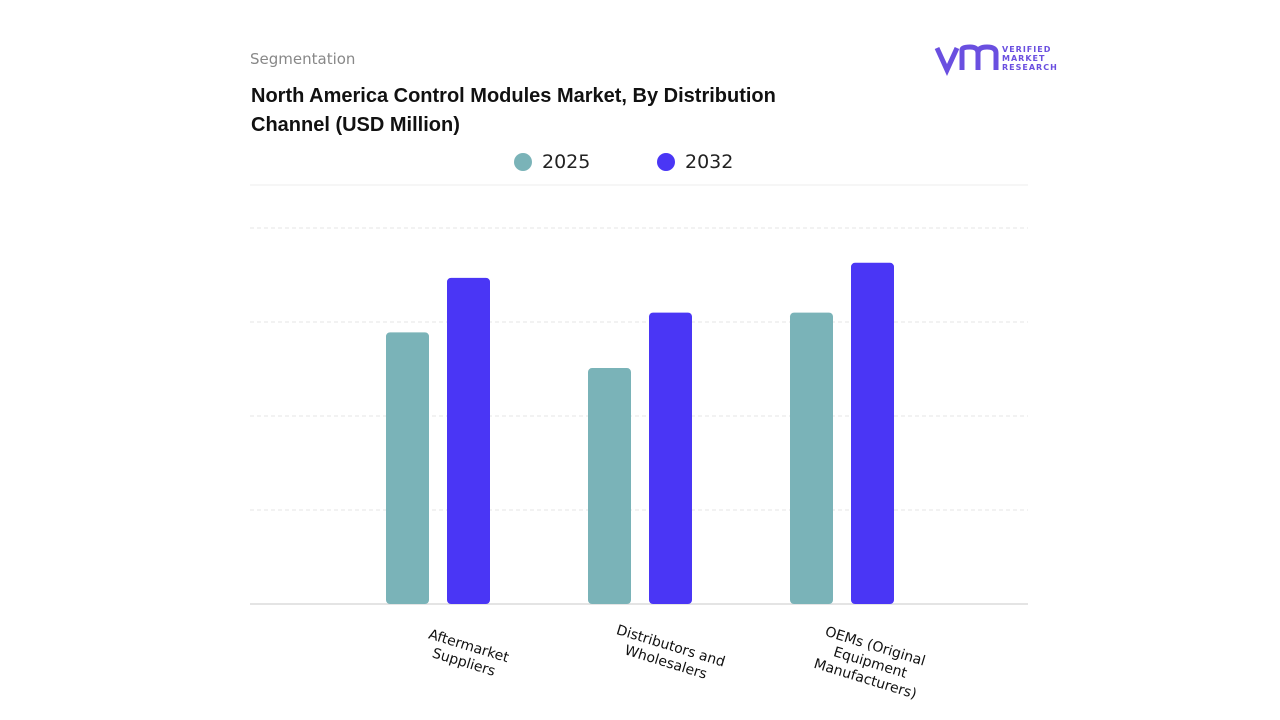  What do you see at coordinates (1027, 49) in the screenshot?
I see `logo-line: VERIFIED` at bounding box center [1027, 49].